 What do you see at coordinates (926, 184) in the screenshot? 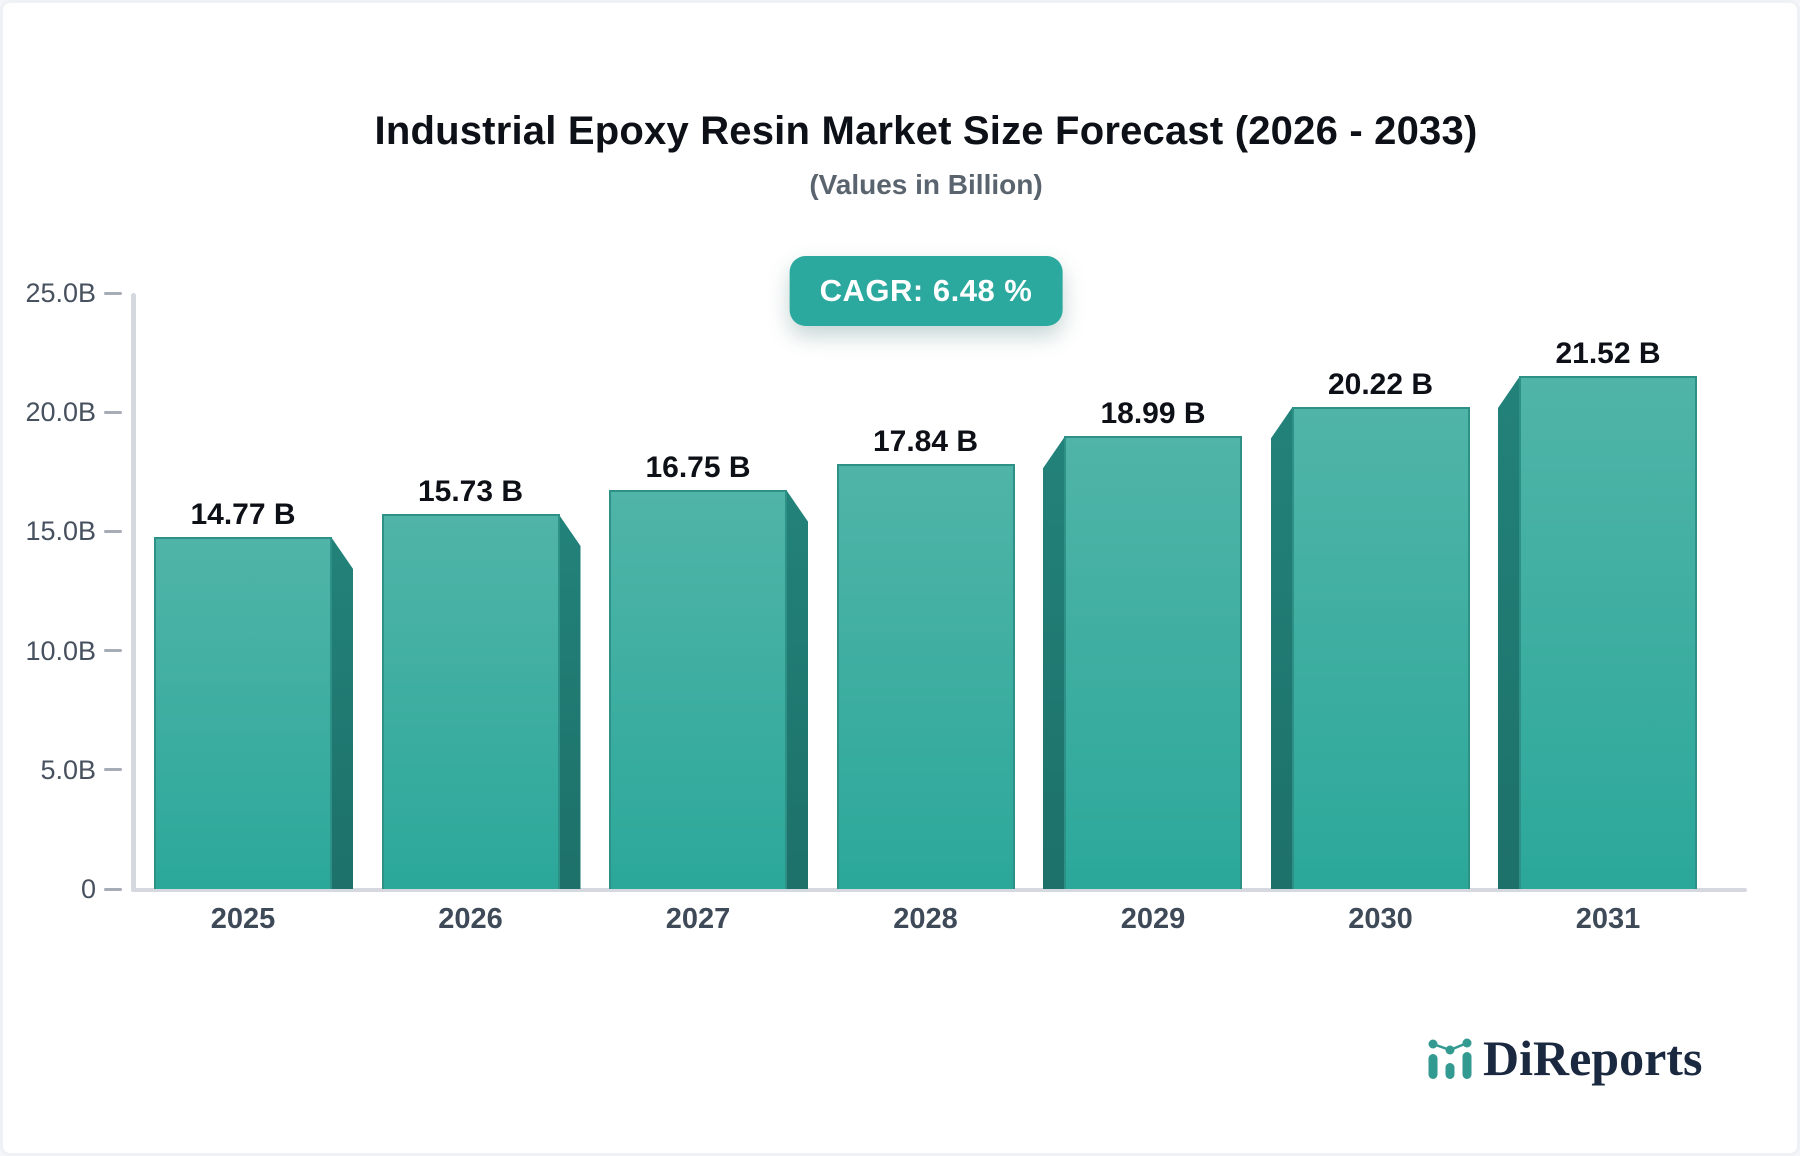
I see `chart-subtitle: (Values in Billion)` at bounding box center [926, 184].